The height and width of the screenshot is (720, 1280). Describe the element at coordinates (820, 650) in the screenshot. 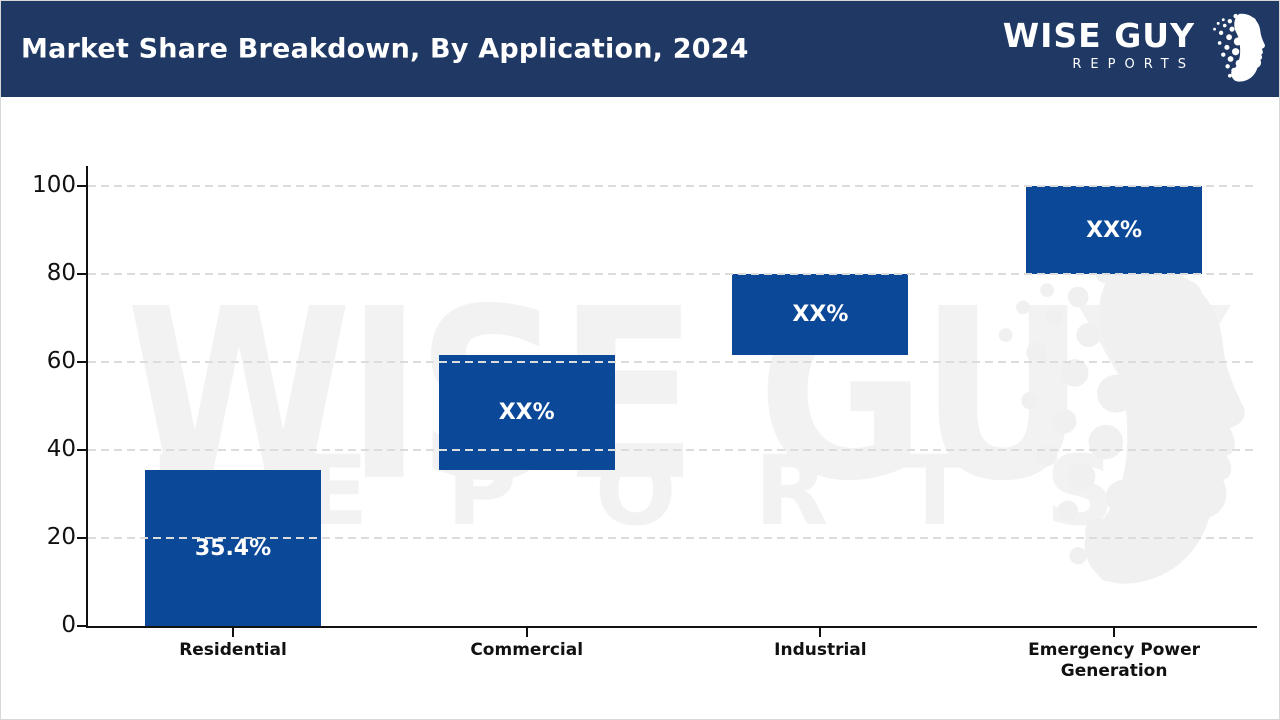

I see `category-label: Industrial` at that location.